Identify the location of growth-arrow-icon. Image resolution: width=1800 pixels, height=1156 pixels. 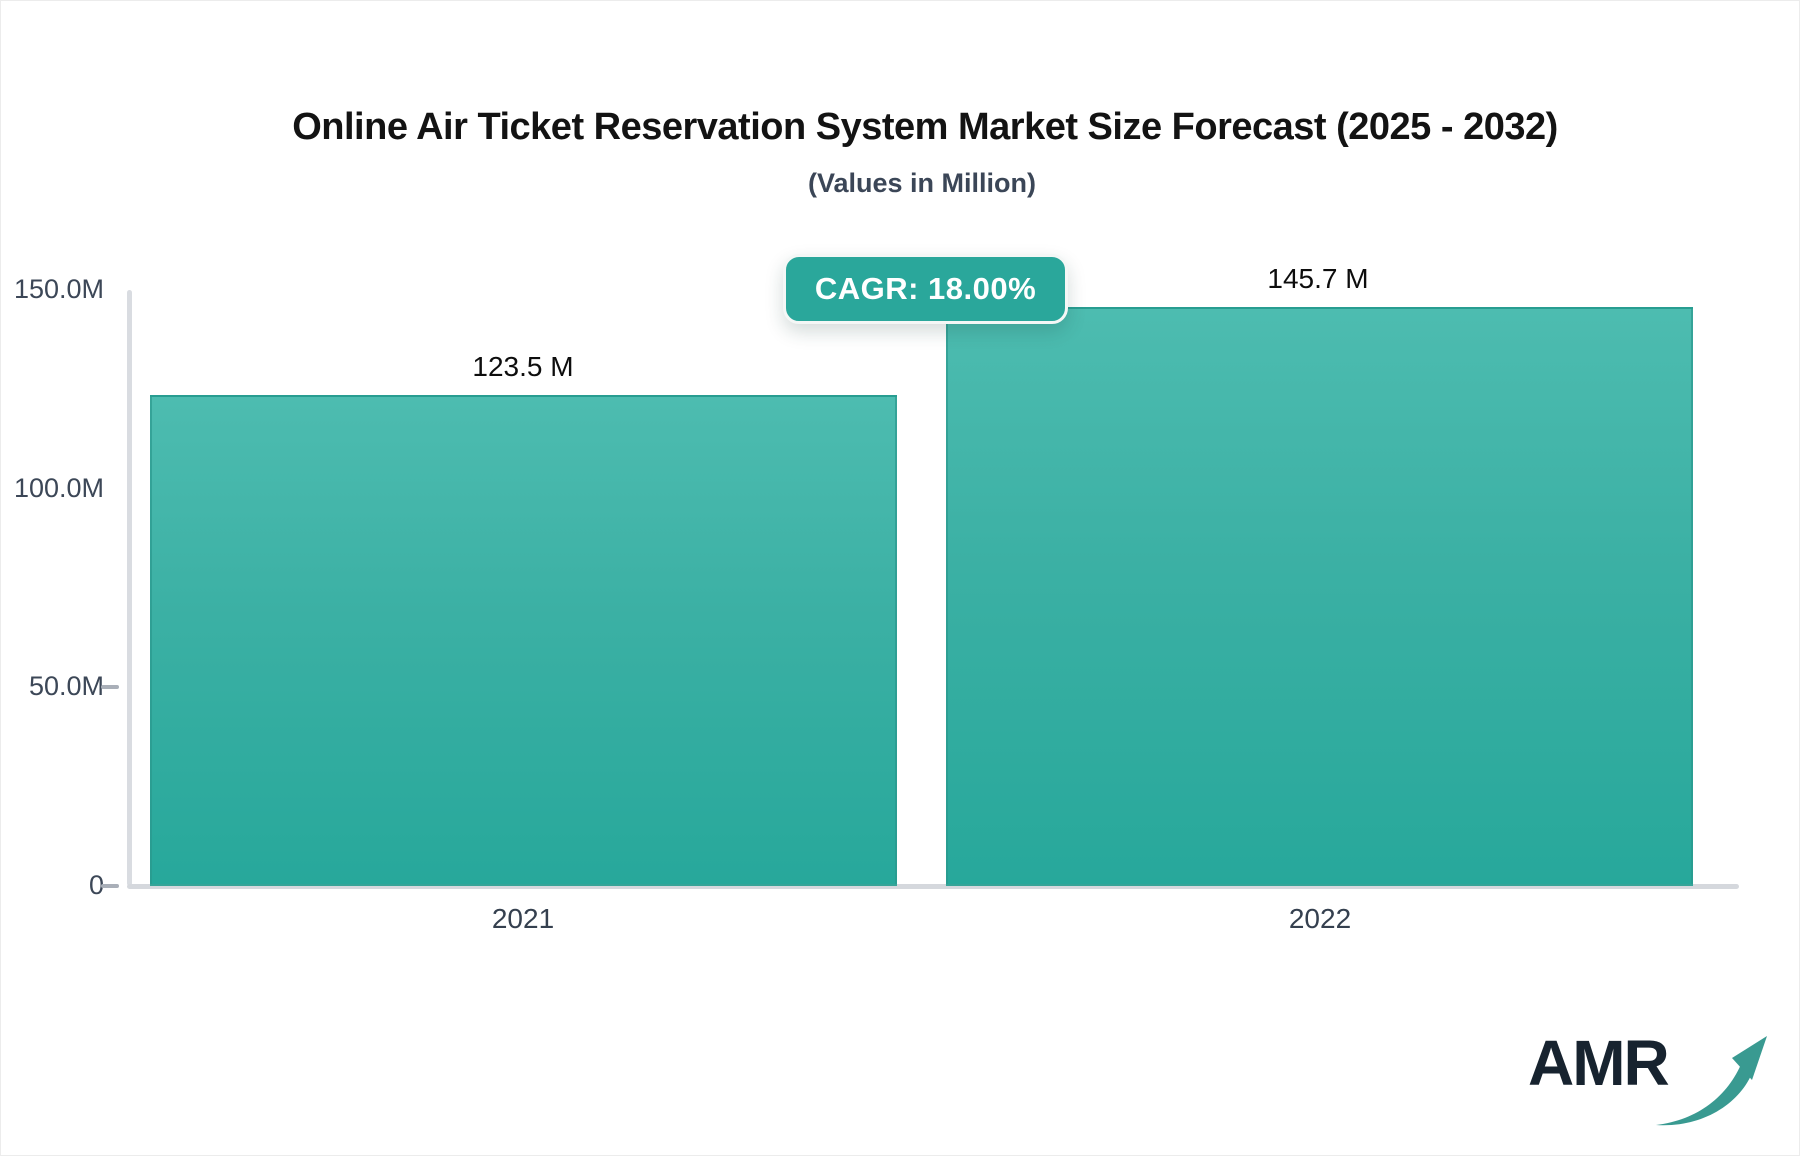
(1713, 1084).